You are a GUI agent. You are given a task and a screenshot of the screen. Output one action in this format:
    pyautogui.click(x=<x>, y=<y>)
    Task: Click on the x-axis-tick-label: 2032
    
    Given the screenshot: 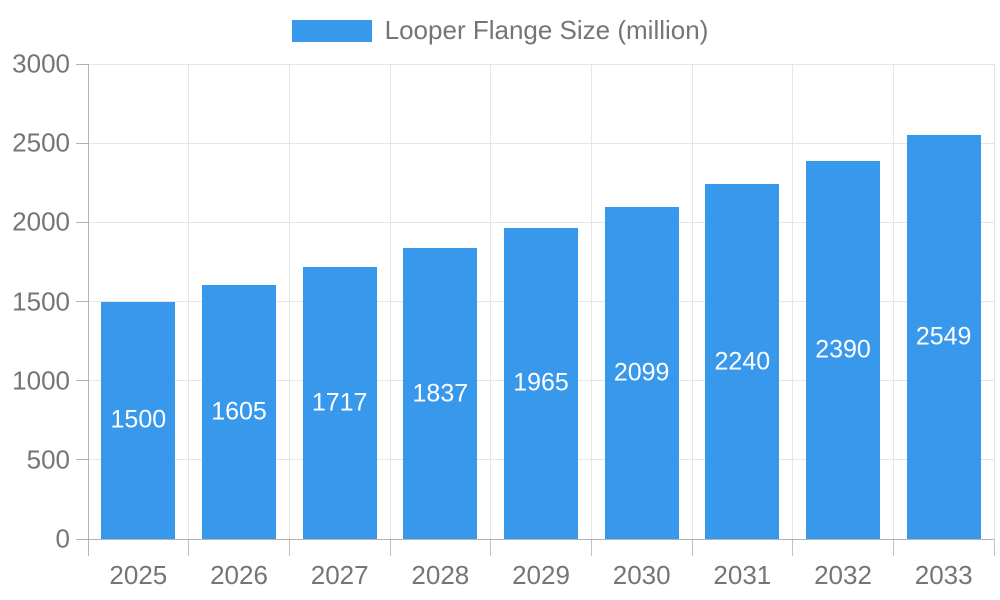 What is the action you would take?
    pyautogui.click(x=843, y=575)
    